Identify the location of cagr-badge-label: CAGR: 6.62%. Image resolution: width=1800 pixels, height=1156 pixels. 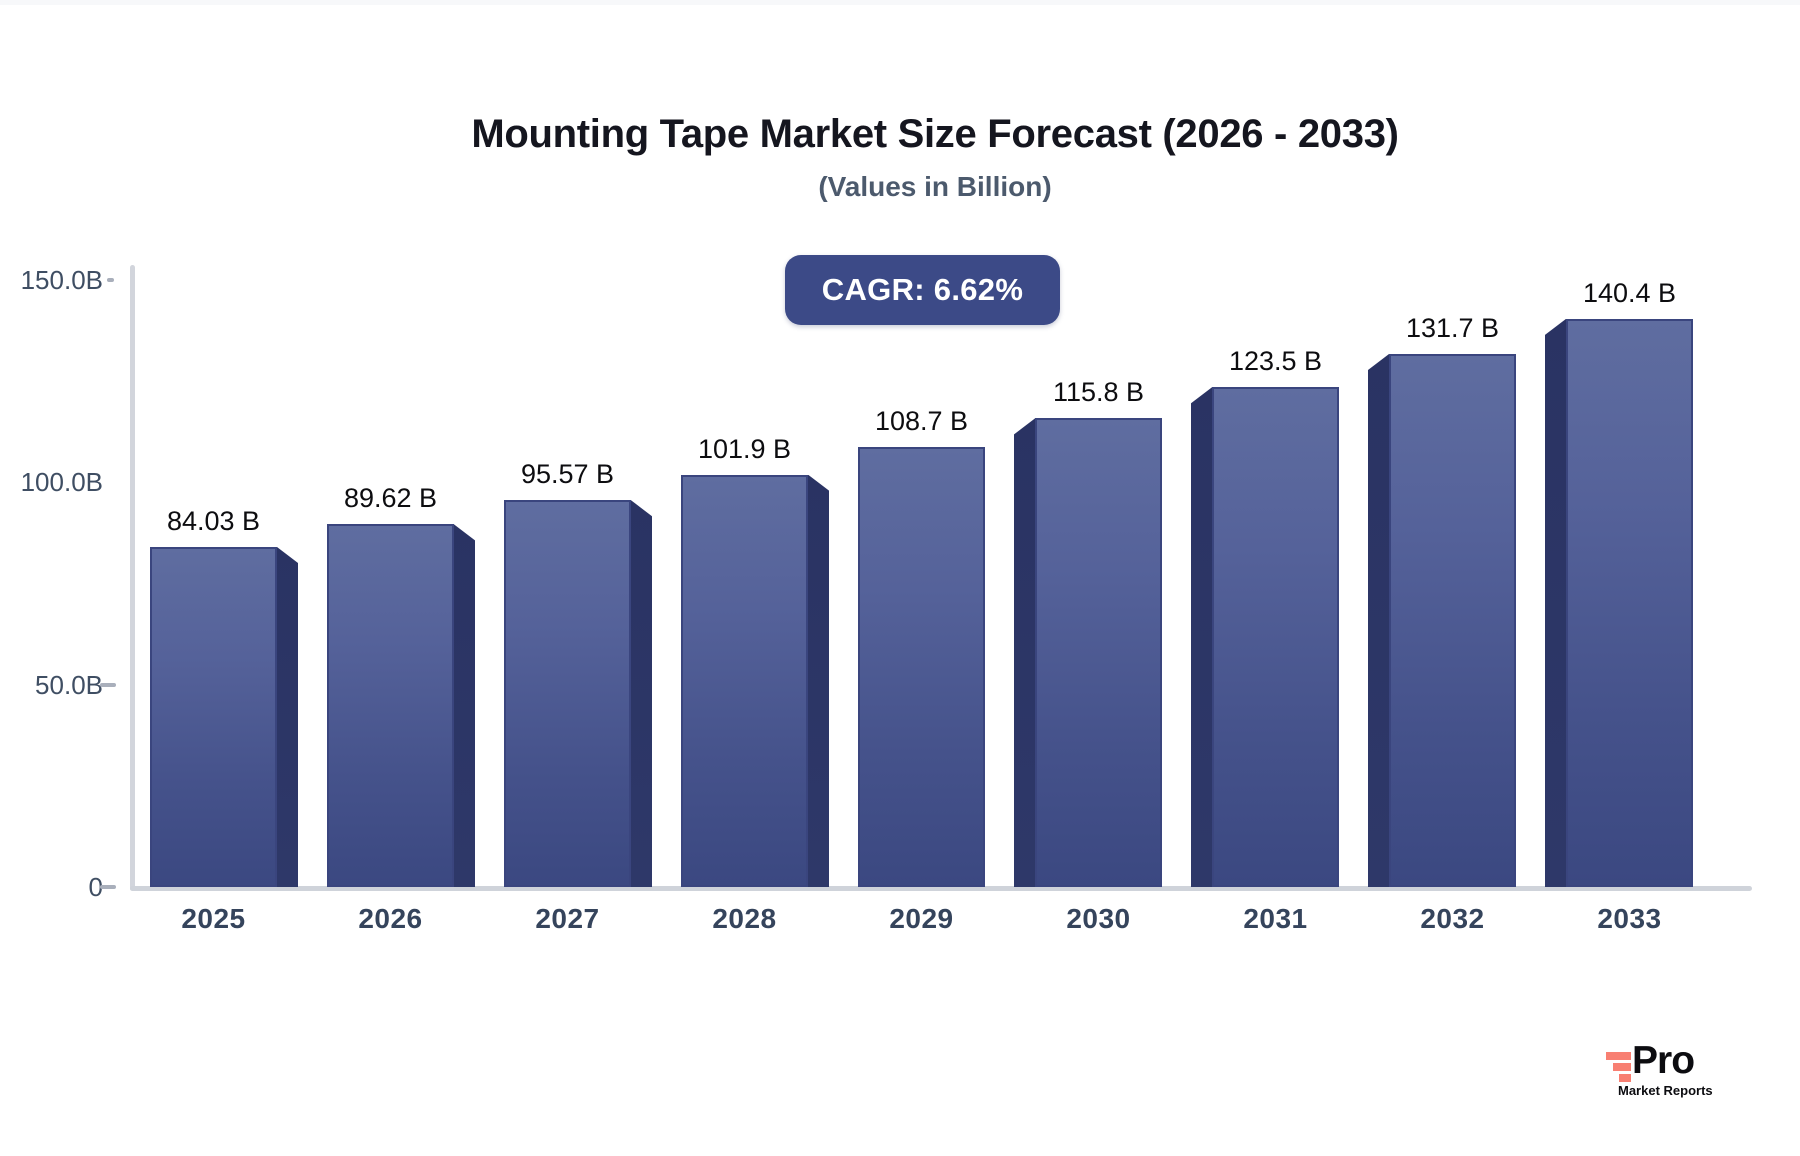
(922, 289).